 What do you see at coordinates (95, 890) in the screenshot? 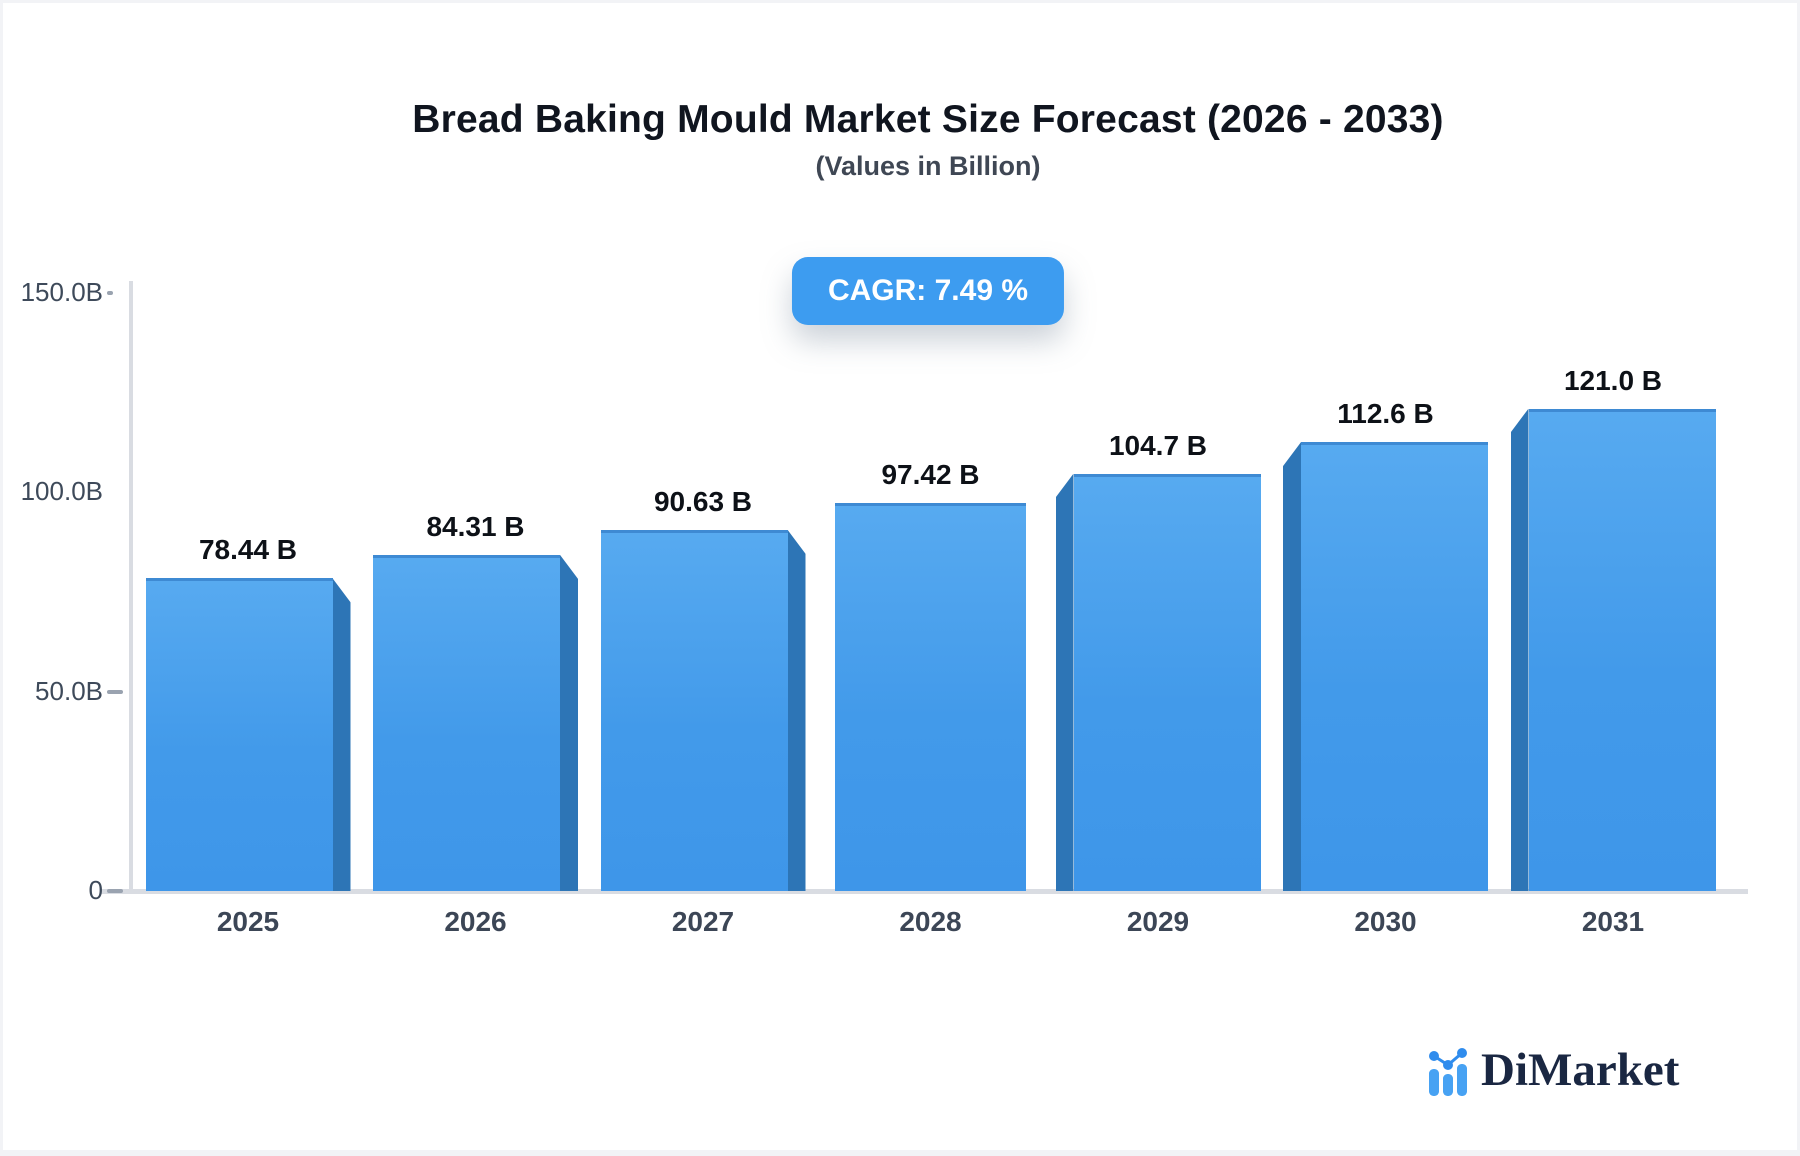
I see `y-tick-label: 0` at bounding box center [95, 890].